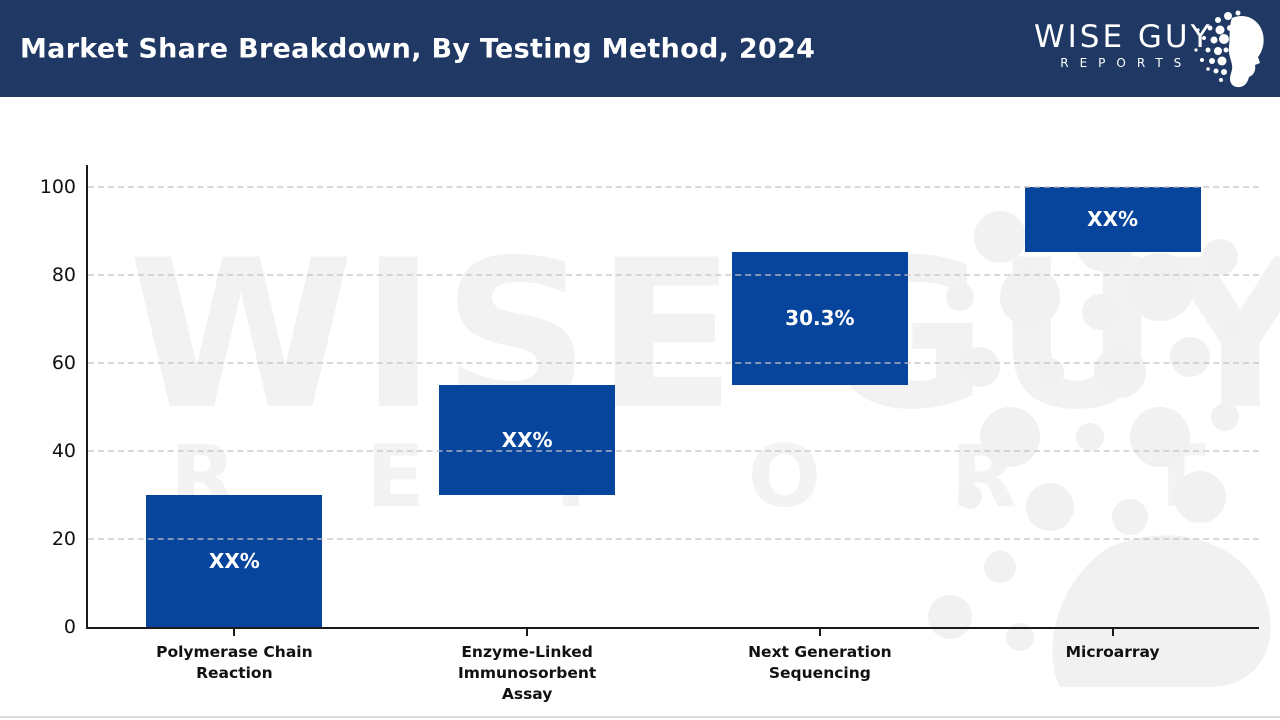  I want to click on x-axis-line, so click(672, 628).